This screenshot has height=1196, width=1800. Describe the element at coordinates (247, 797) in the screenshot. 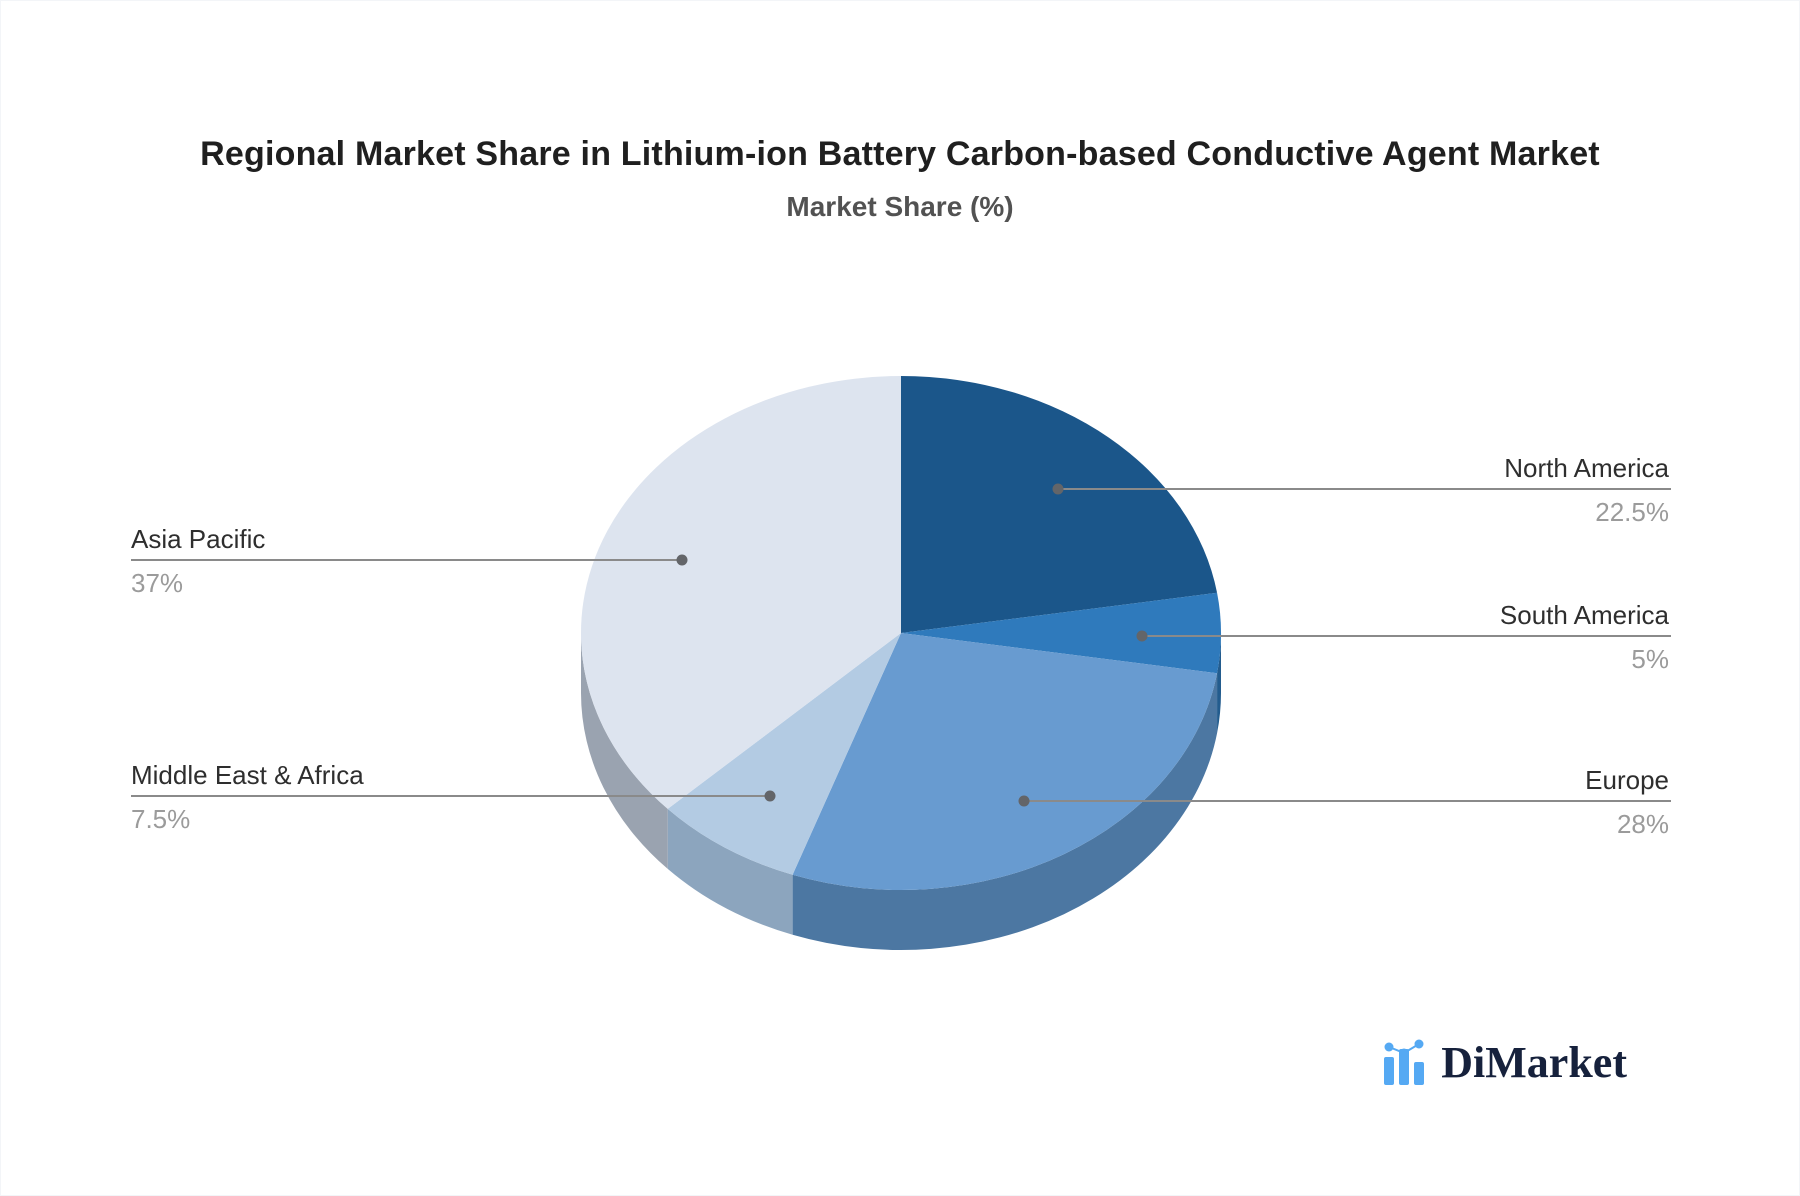

I see `callout-middle-east-africa: Middle East & Africa 7.5%` at that location.